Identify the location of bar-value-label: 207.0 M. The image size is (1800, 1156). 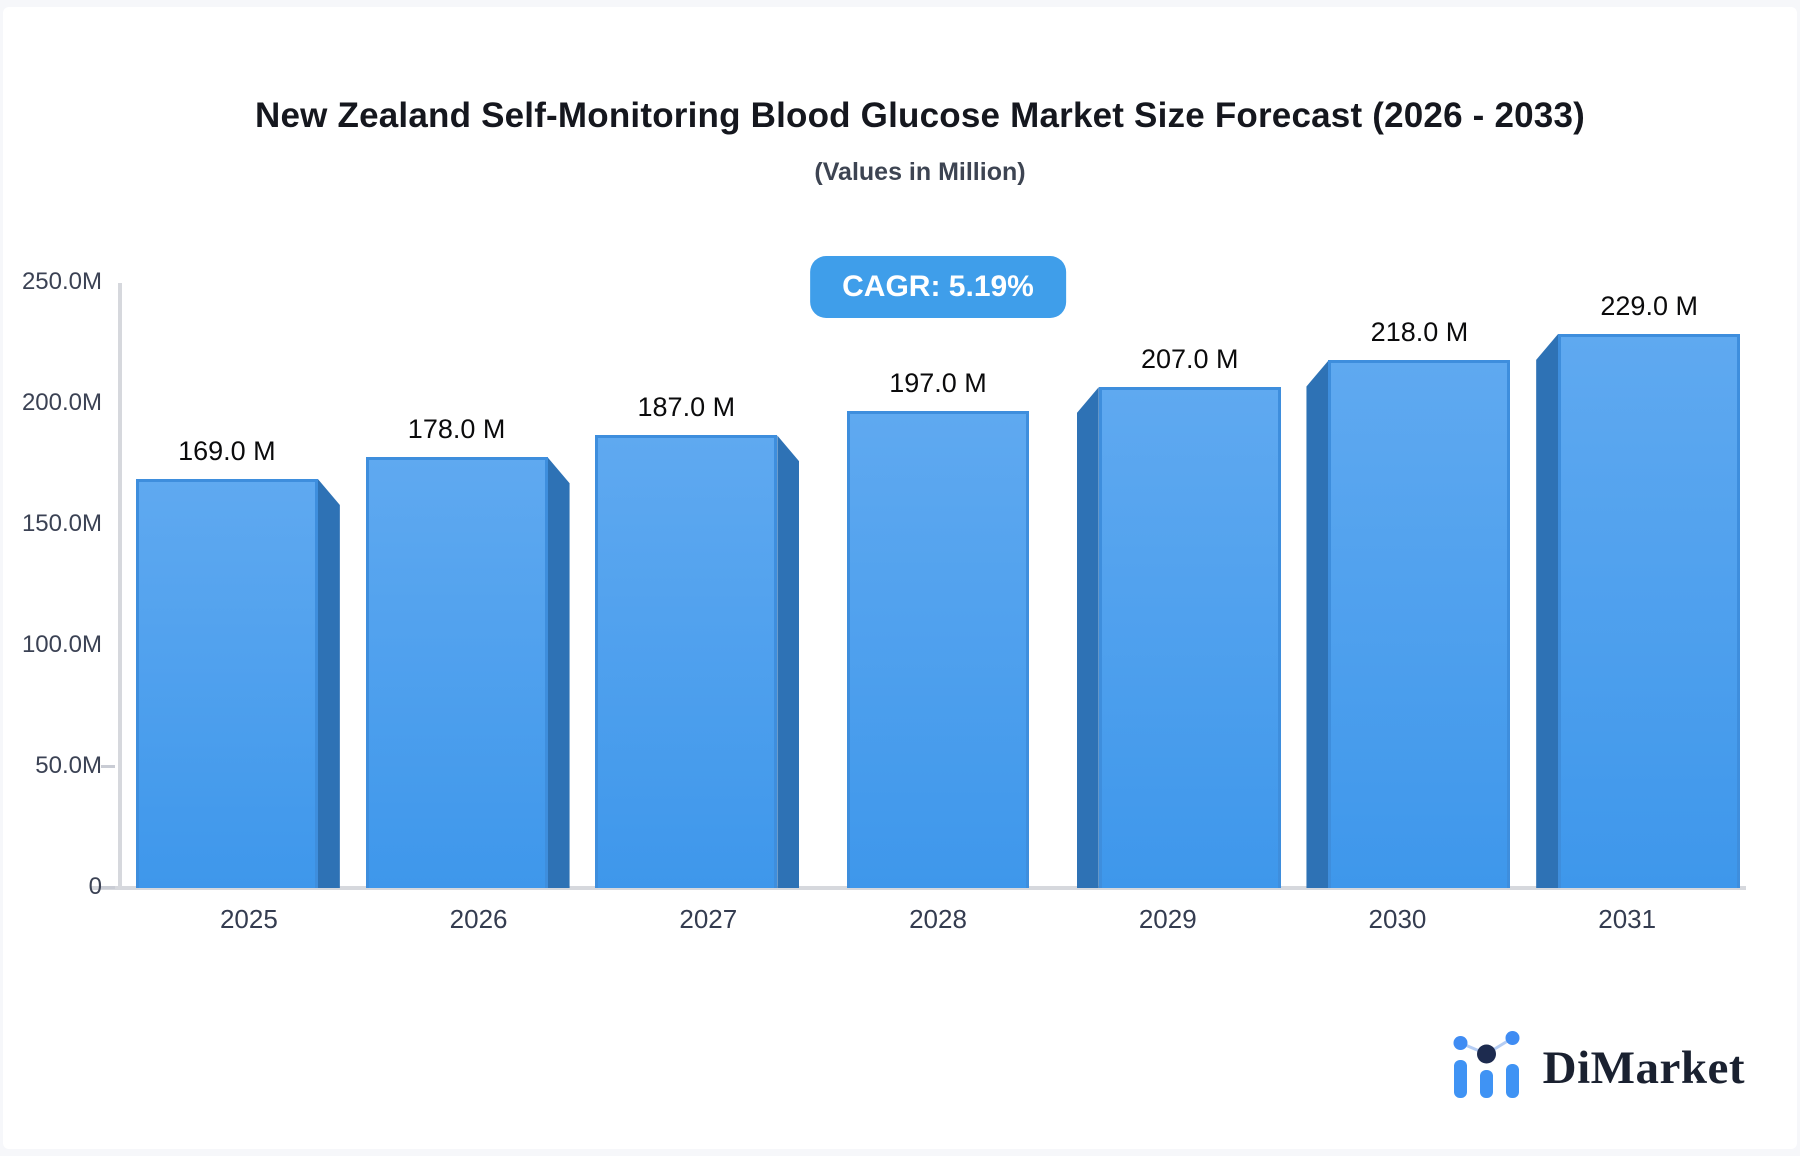
(1189, 359).